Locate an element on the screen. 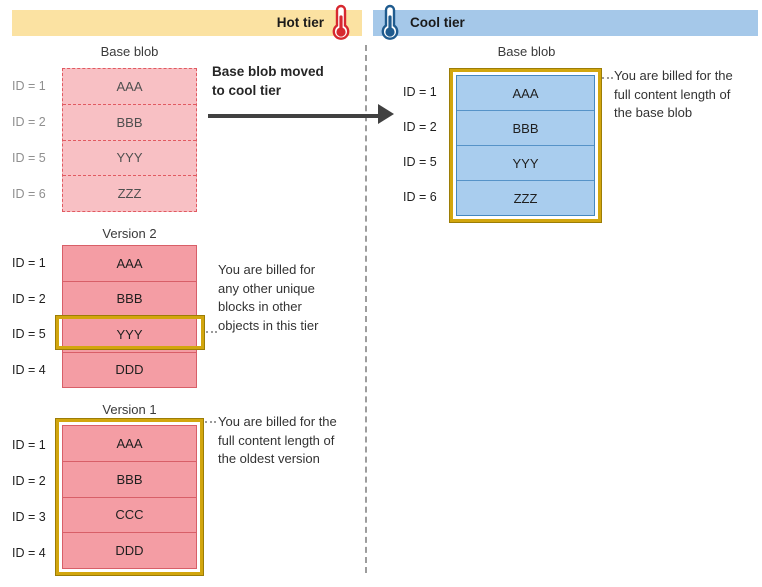 This screenshot has height=587, width=762. cool-base-blob-billed-frame: AAA BBB YYY ZZZ is located at coordinates (525, 145).